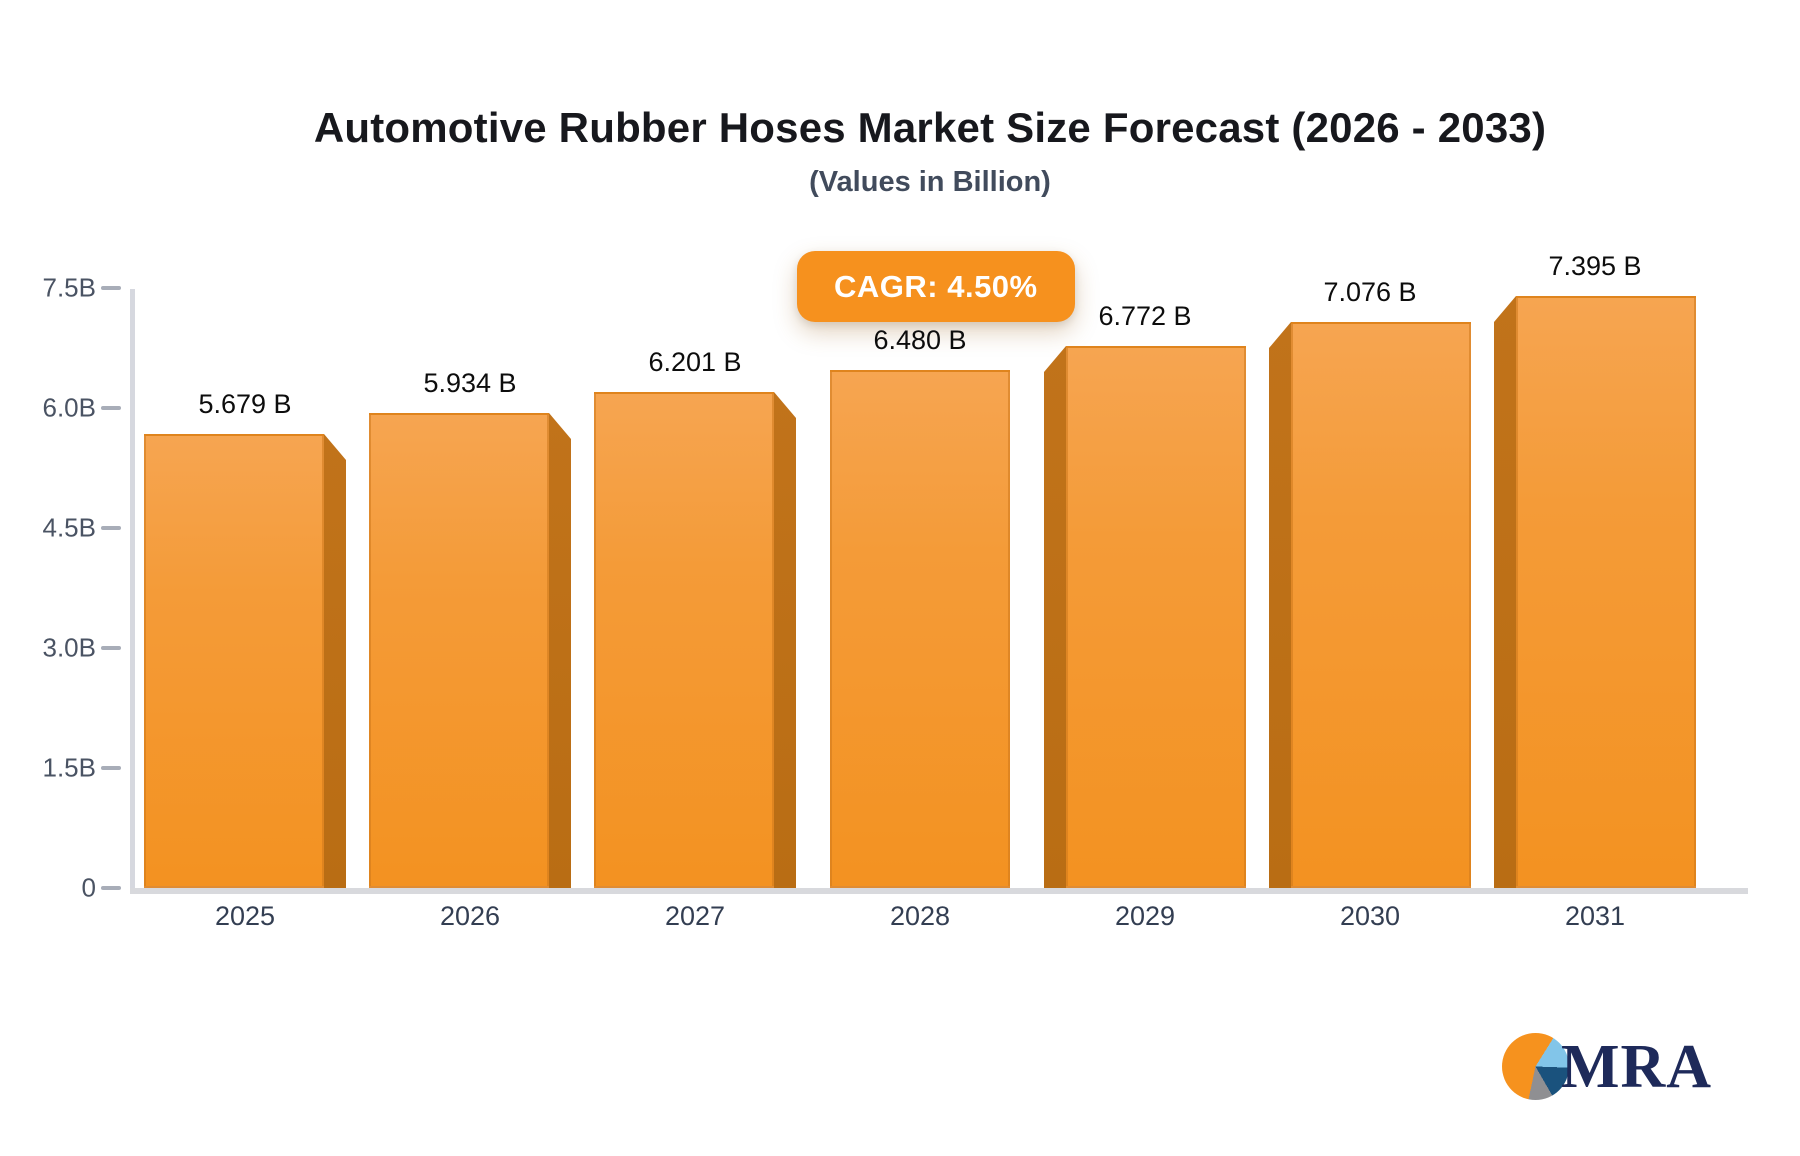  What do you see at coordinates (695, 362) in the screenshot?
I see `bar-value-label-2027: 6.201 B` at bounding box center [695, 362].